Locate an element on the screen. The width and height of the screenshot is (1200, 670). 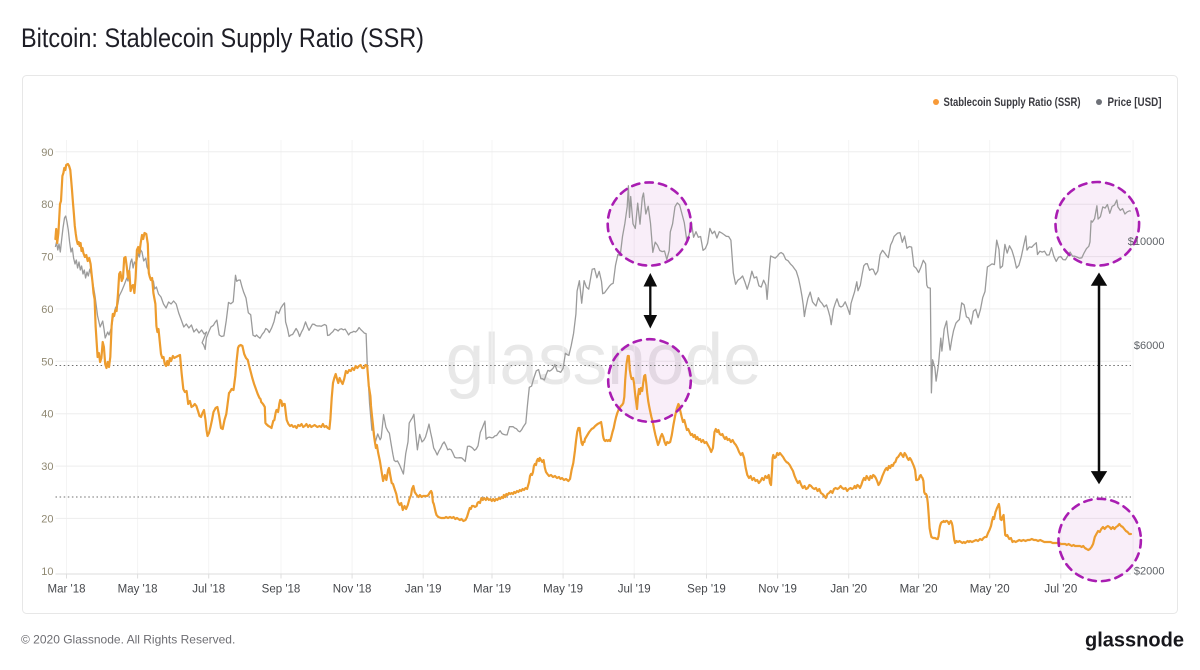
svg-text: Jan '20 is located at coordinates (848, 589).